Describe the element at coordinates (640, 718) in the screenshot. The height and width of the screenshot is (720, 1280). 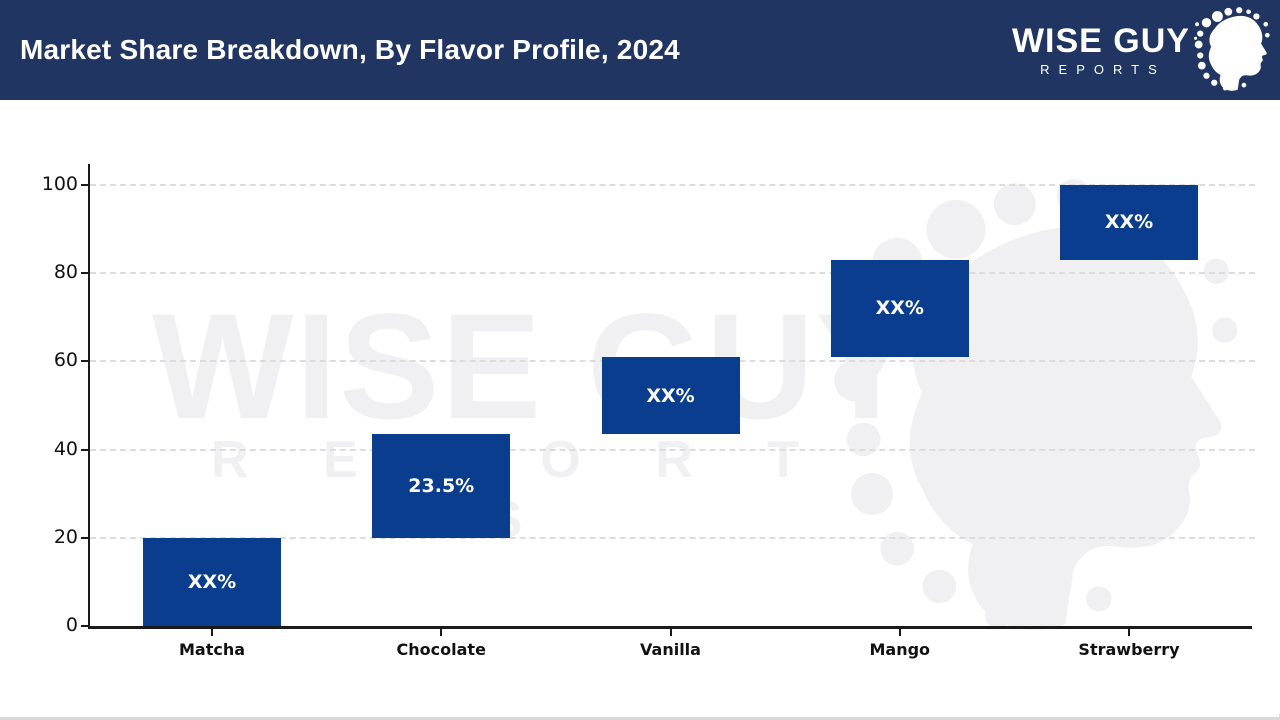
I see `footer-divider` at that location.